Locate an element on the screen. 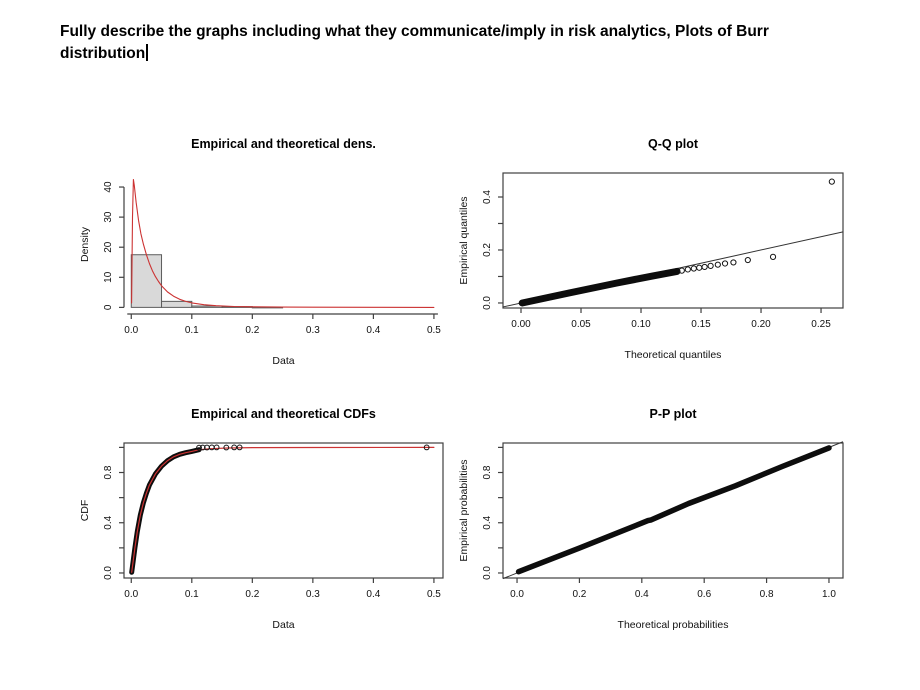  chart-title: Q-Q plot is located at coordinates (673, 144).